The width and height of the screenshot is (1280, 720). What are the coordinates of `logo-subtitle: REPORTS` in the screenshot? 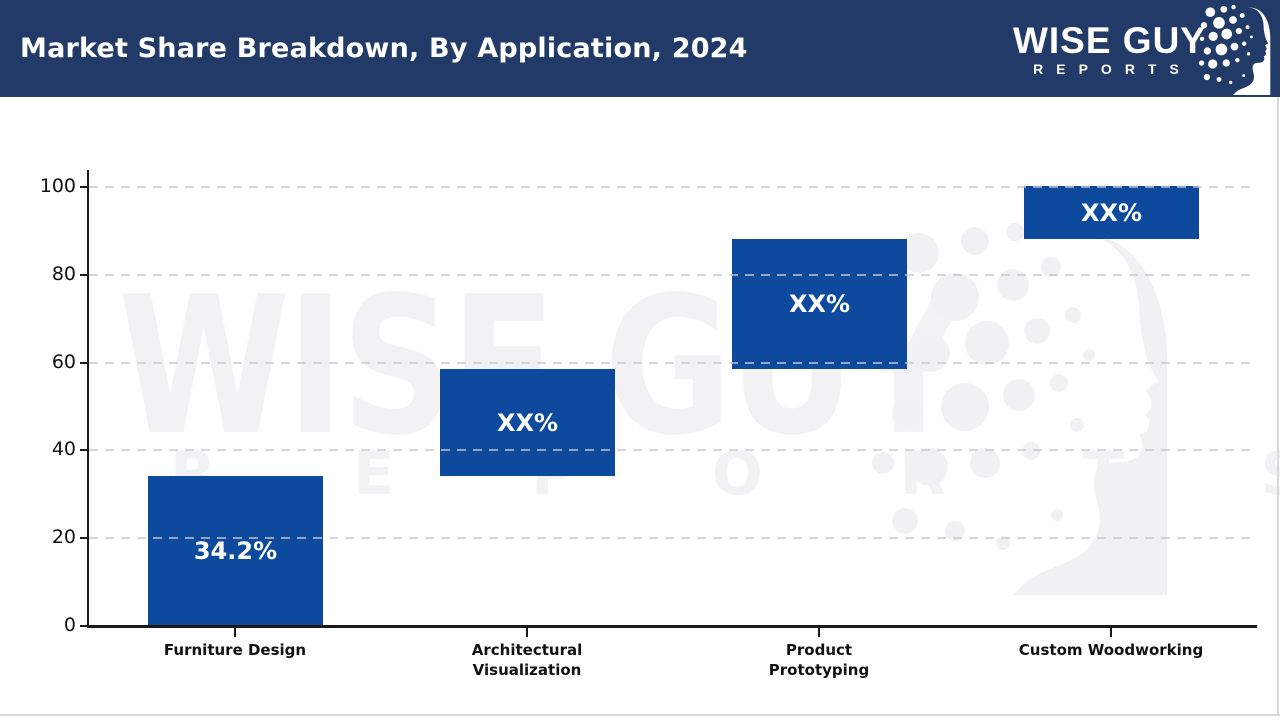 It's located at (1112, 68).